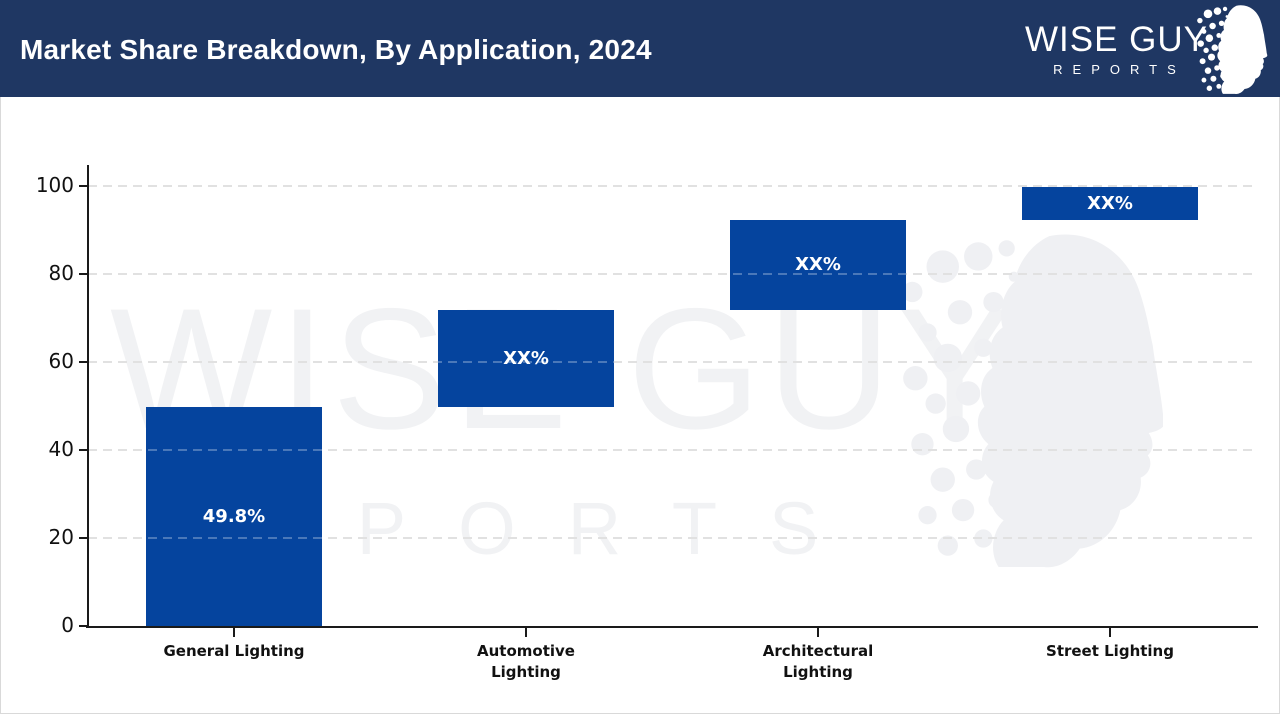 Image resolution: width=1280 pixels, height=720 pixels. I want to click on brand-subname: REPORTS, so click(1119, 69).